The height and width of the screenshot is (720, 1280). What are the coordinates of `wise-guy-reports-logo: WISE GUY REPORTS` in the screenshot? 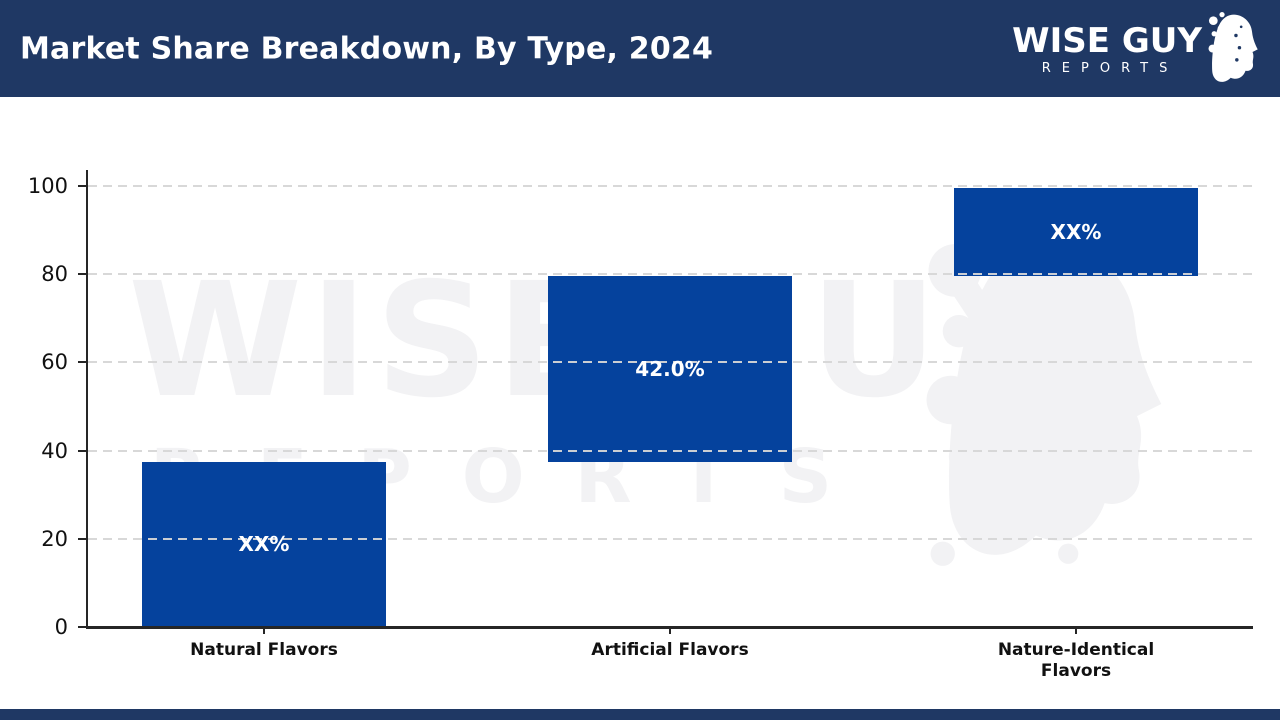 It's located at (1139, 49).